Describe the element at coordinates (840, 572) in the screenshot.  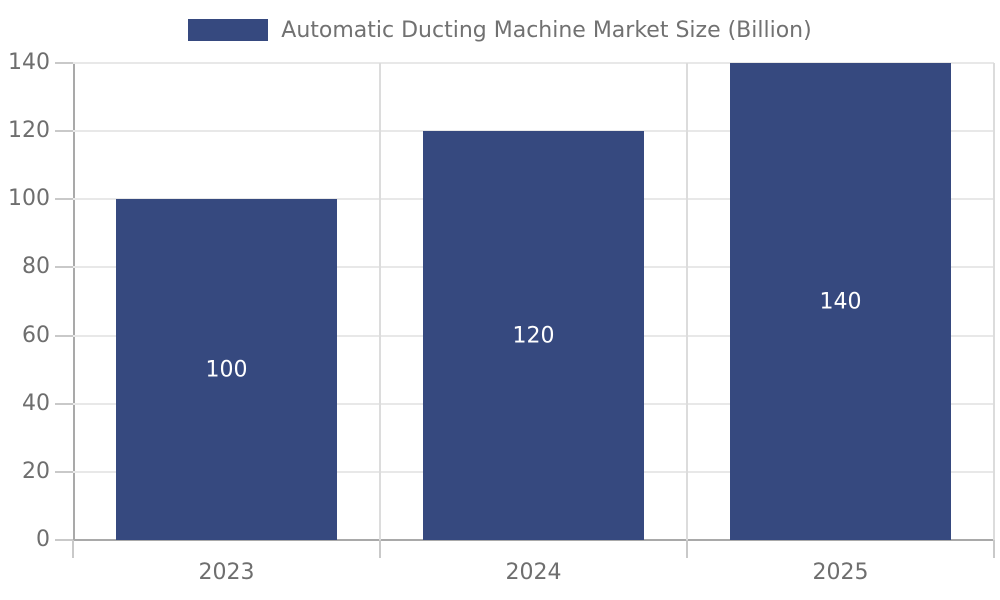
I see `x-axis-tick-label: 2025` at that location.